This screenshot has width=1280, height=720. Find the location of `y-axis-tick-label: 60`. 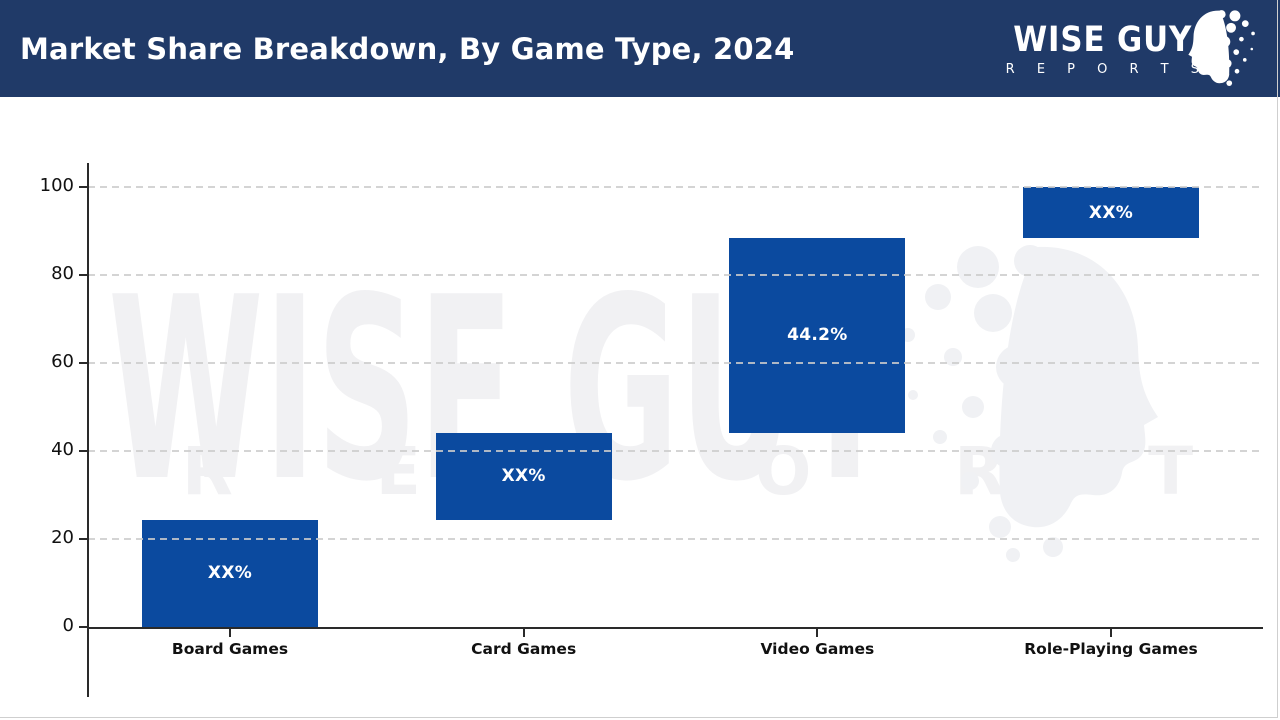

y-axis-tick-label: 60 is located at coordinates (62, 361).